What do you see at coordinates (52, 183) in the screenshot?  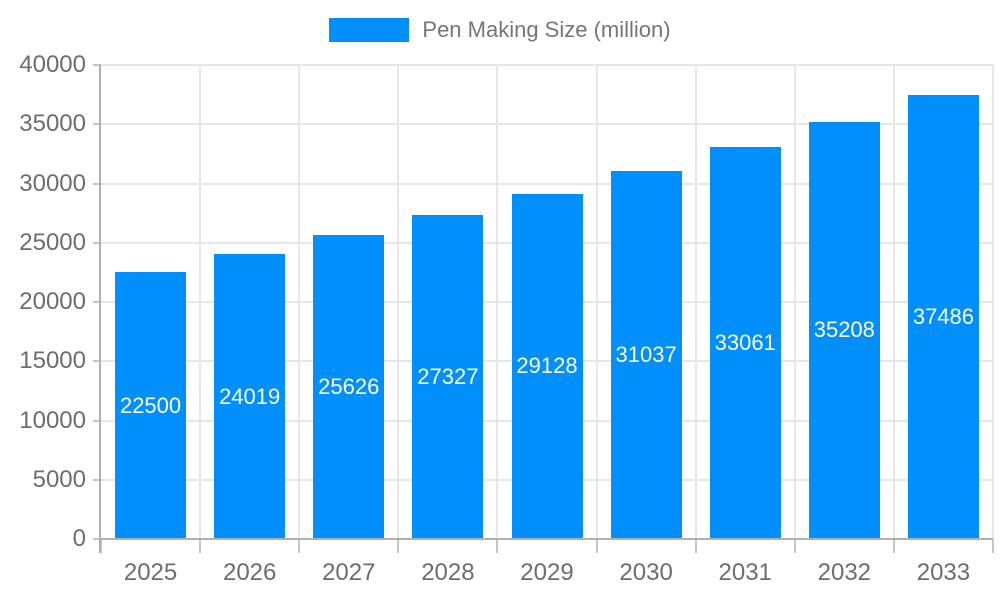 I see `y-axis-label: 30000` at bounding box center [52, 183].